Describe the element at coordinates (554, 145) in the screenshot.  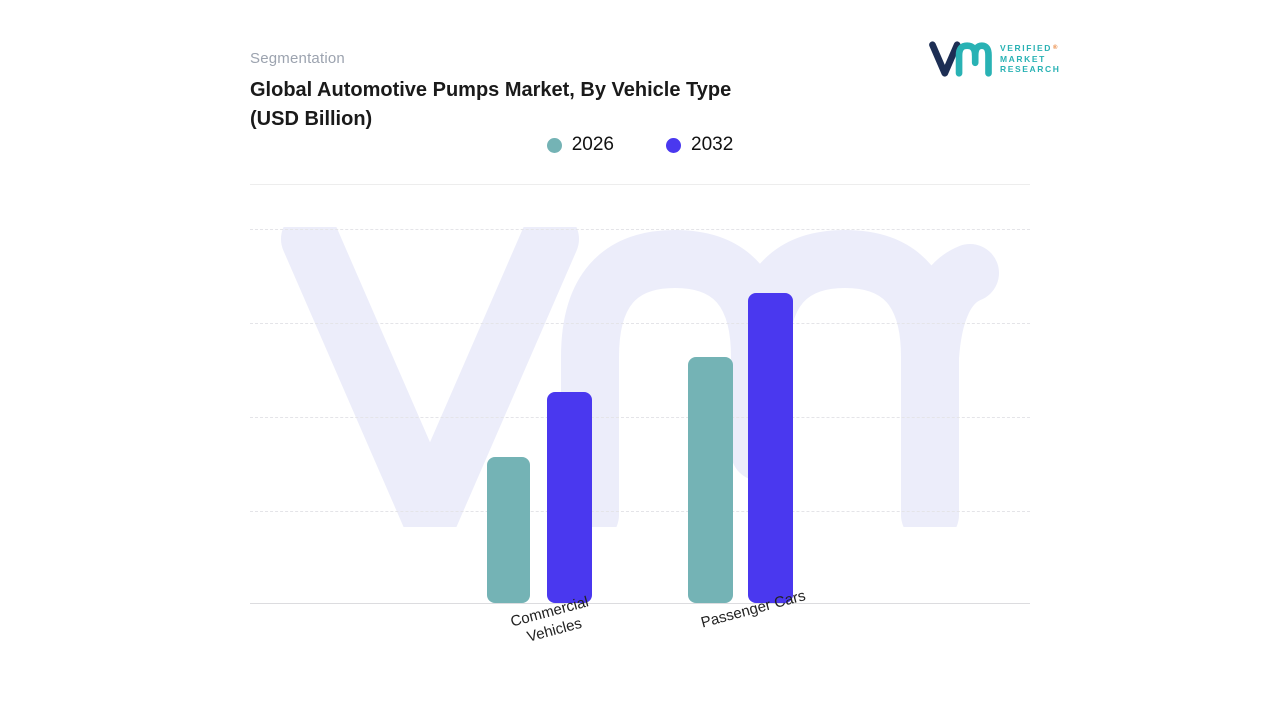
I see `legend-dot-2026` at that location.